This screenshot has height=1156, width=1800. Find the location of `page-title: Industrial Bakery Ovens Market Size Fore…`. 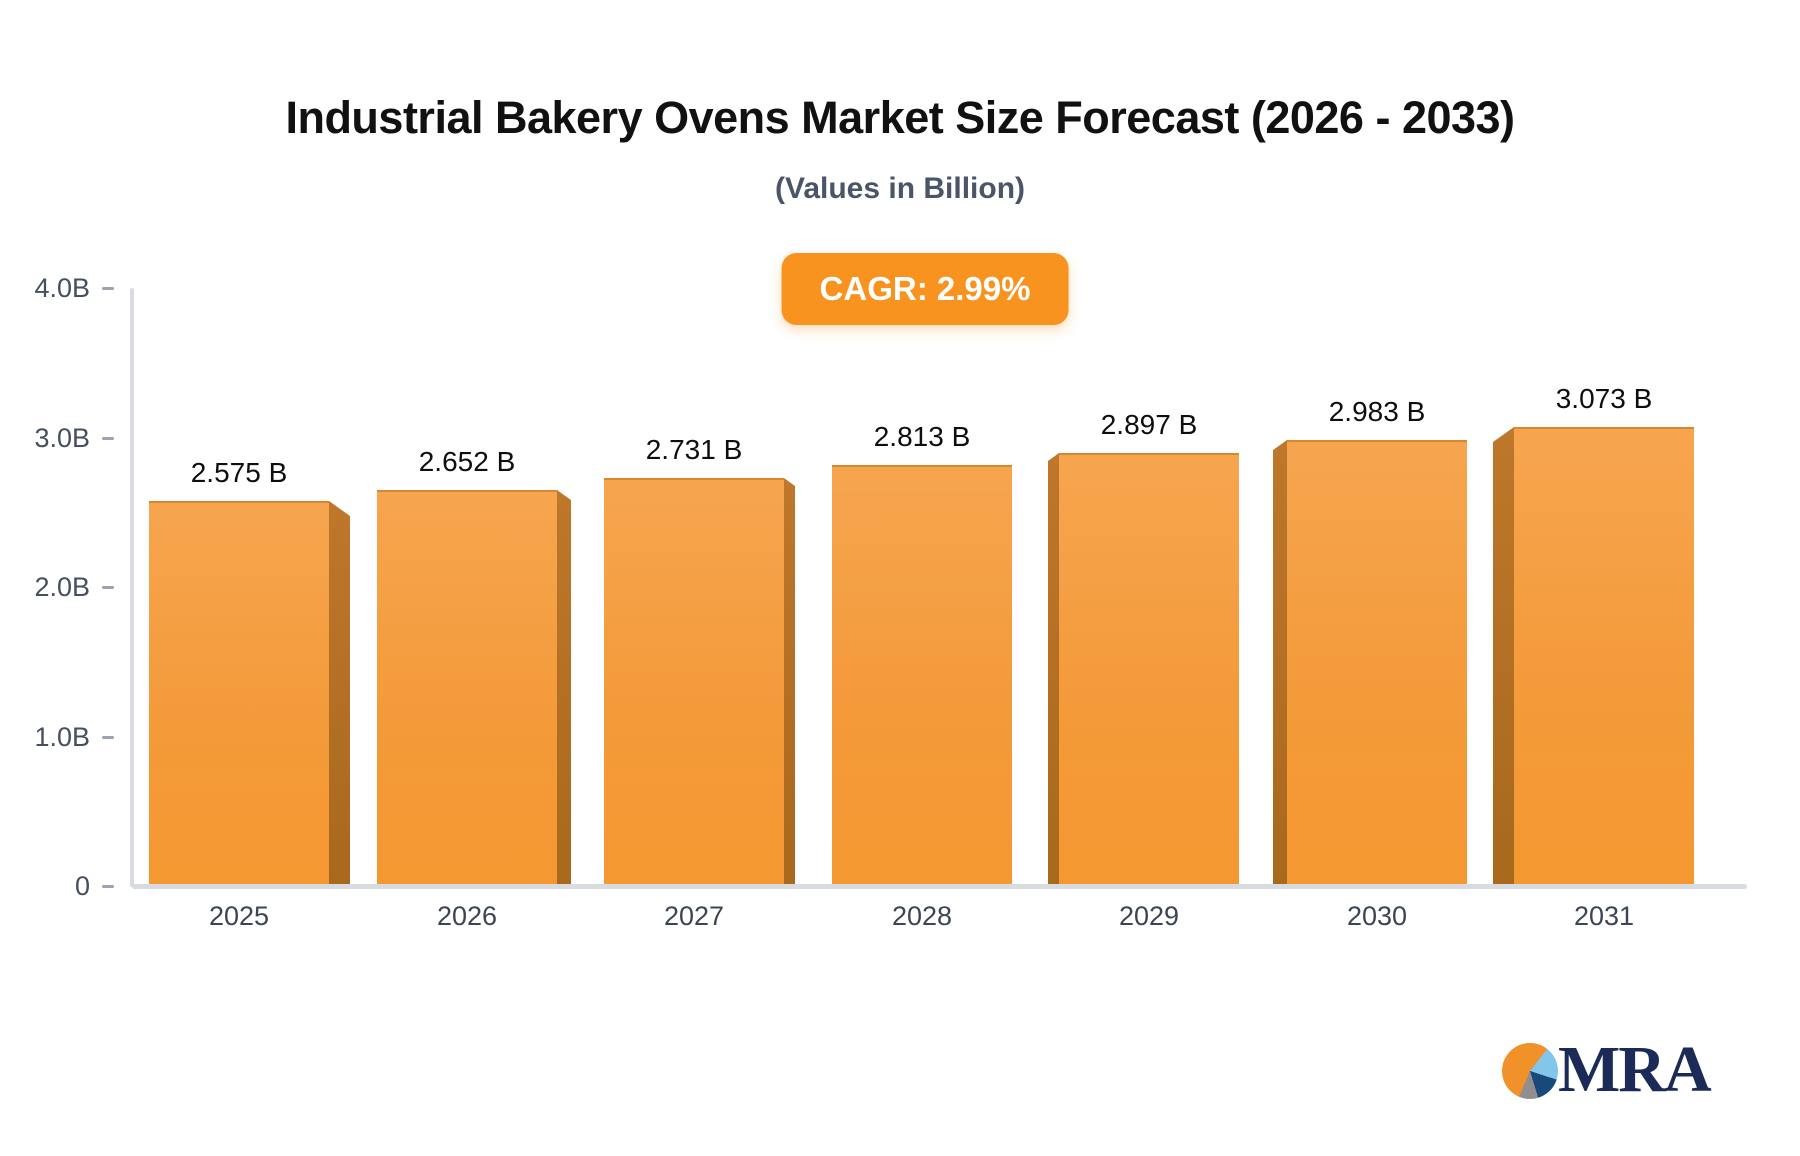

page-title: Industrial Bakery Ovens Market Size Fore… is located at coordinates (900, 117).